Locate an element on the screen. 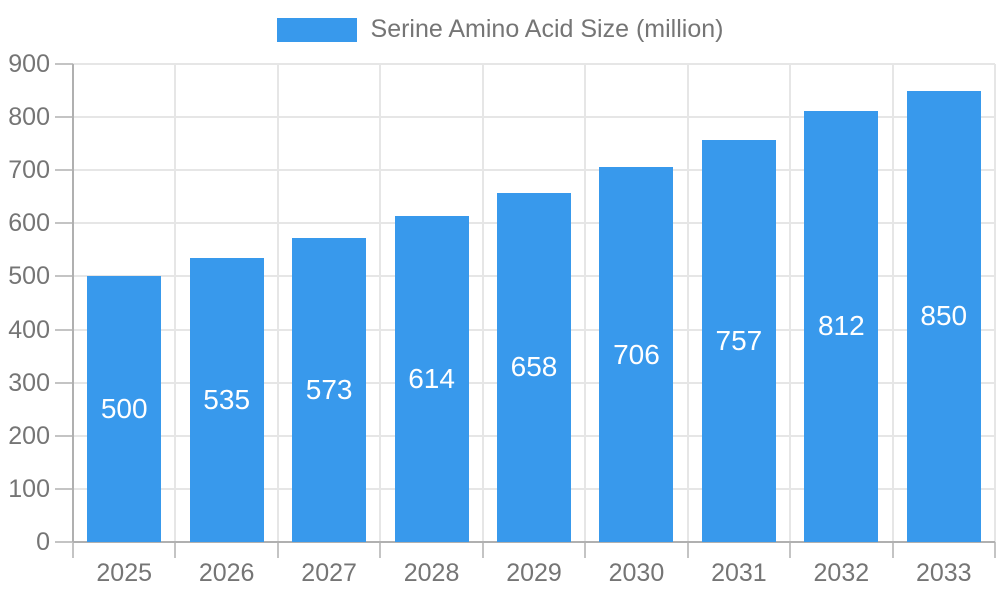 Image resolution: width=1000 pixels, height=600 pixels. x-tick-label: 2028 is located at coordinates (431, 573).